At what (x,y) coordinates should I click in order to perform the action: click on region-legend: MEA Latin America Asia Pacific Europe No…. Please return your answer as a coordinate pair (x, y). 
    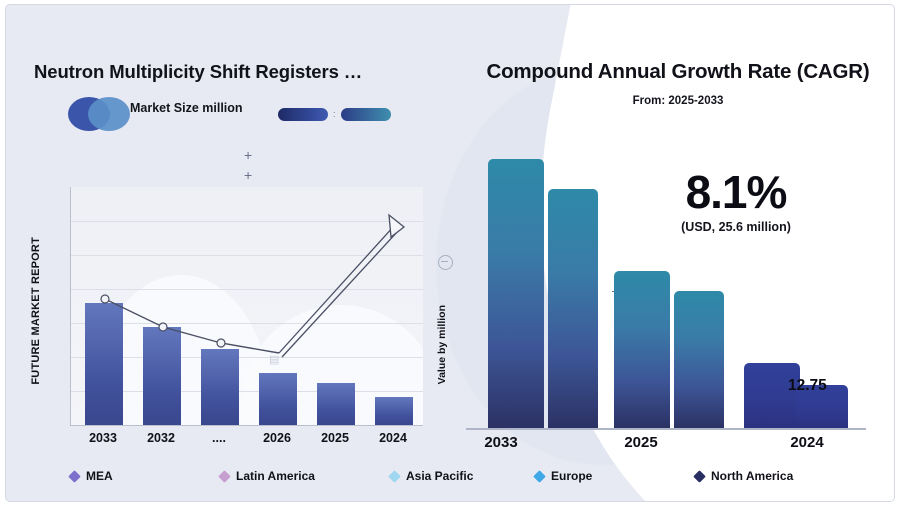
    Looking at the image, I should click on (459, 476).